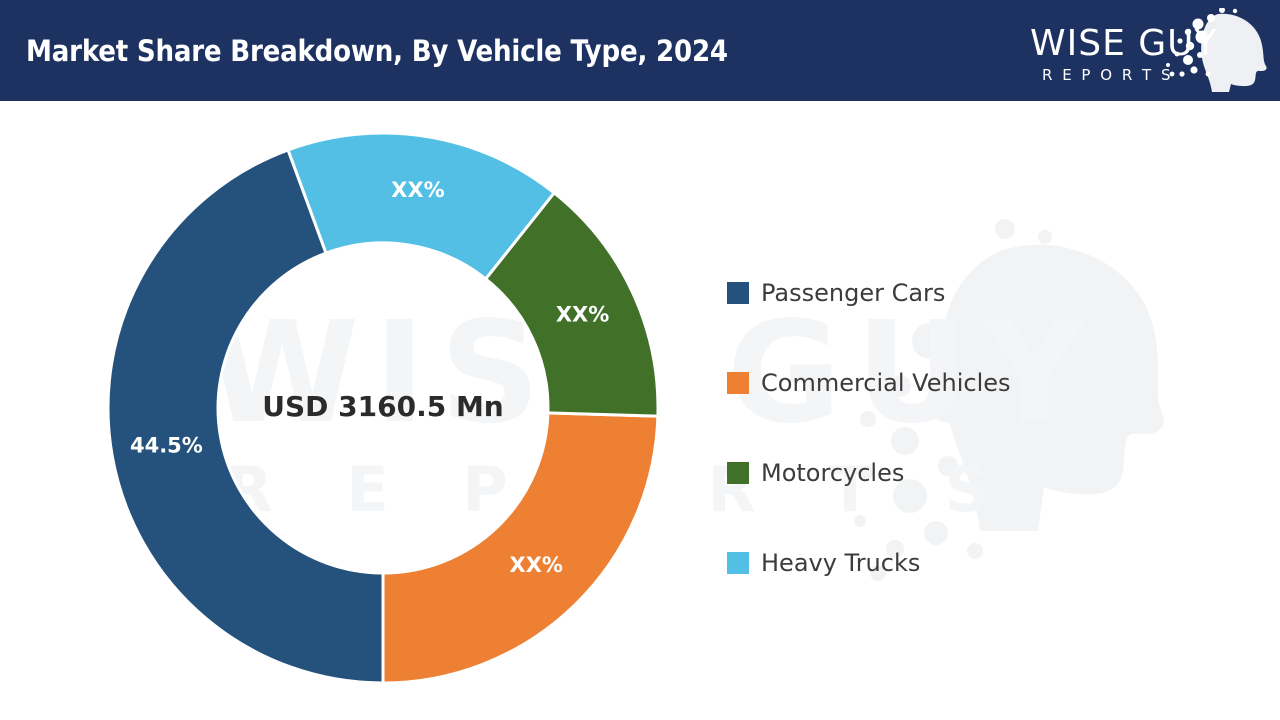 Image resolution: width=1280 pixels, height=720 pixels. I want to click on legend-item-motorcycles: Motorcycles, so click(937, 473).